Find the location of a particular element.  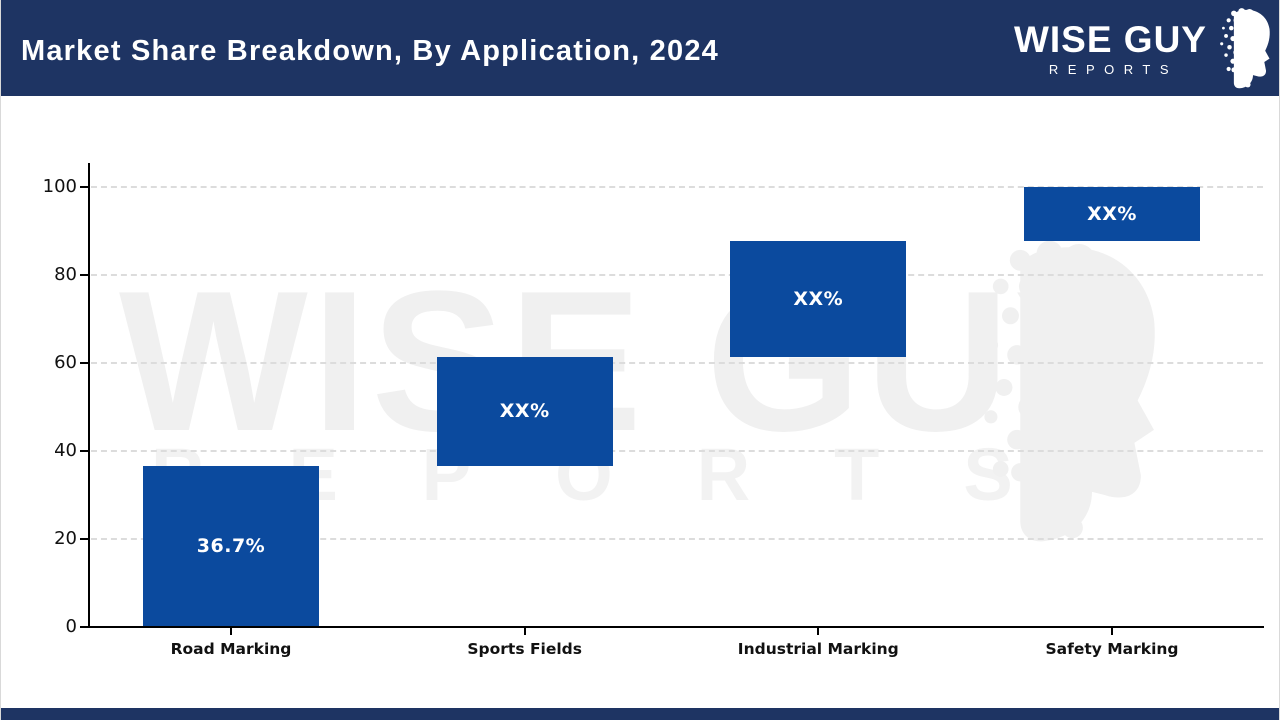

category-label: Safety Marking is located at coordinates (1112, 649).